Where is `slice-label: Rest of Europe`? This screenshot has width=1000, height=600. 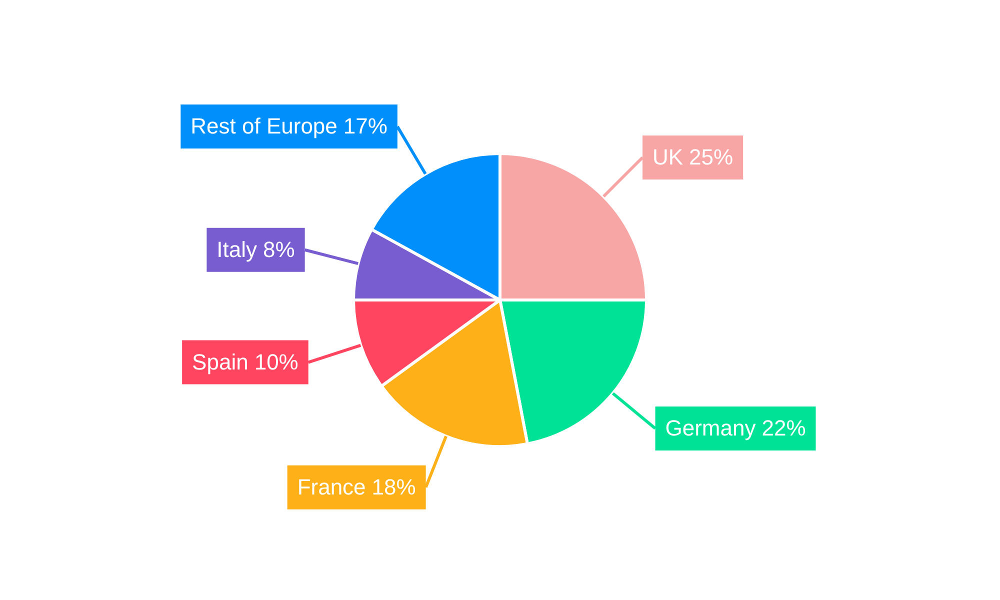
slice-label: Rest of Europe is located at coordinates (264, 126).